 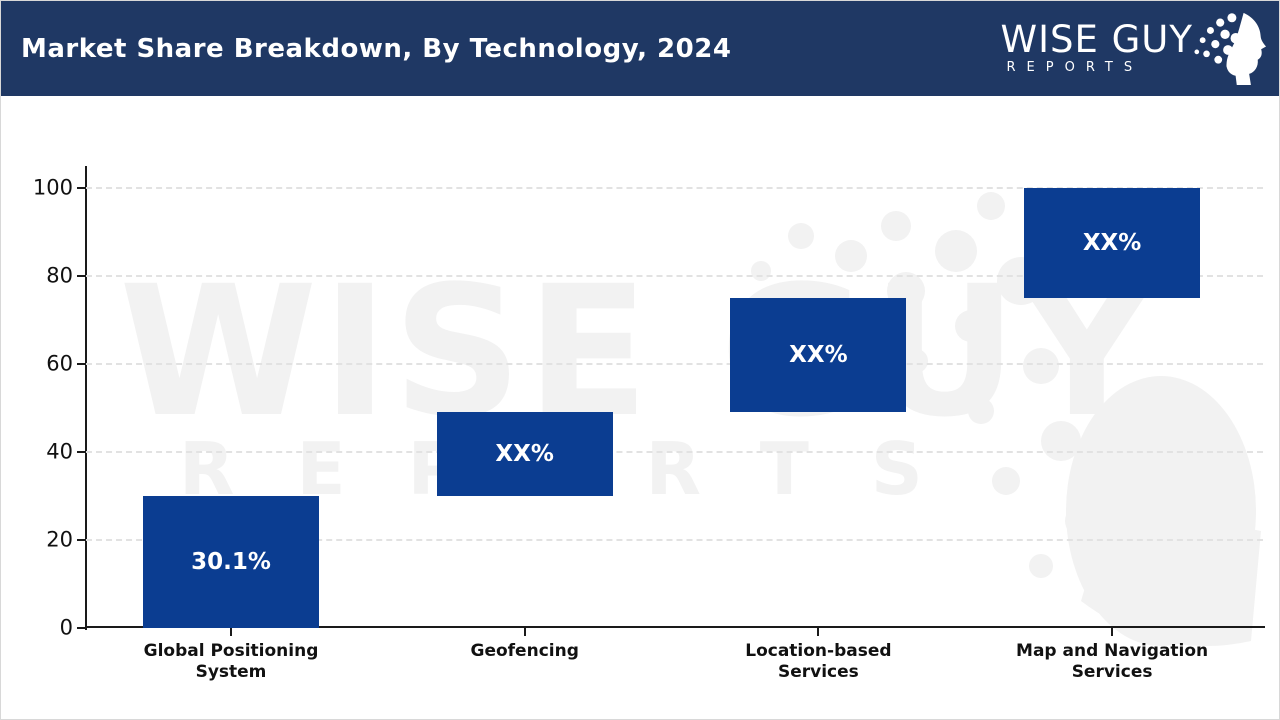 I want to click on y-axis-line, so click(x=86, y=398).